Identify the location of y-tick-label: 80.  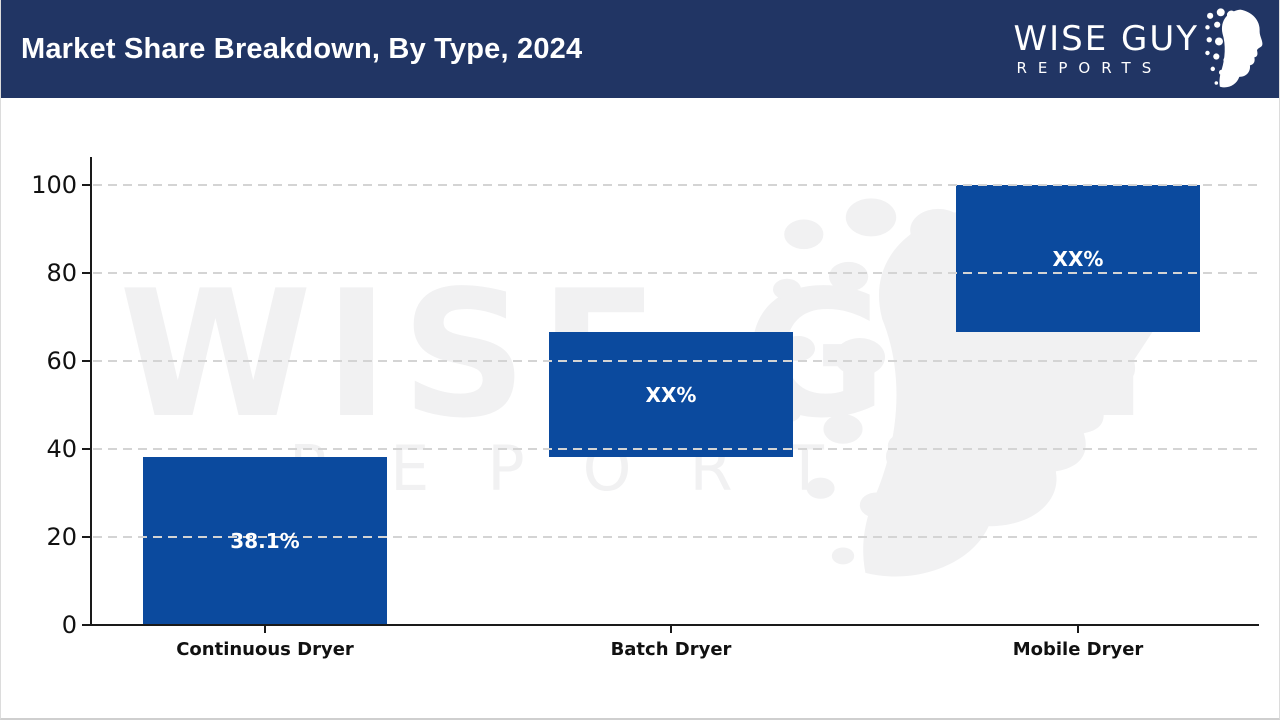
(61, 273).